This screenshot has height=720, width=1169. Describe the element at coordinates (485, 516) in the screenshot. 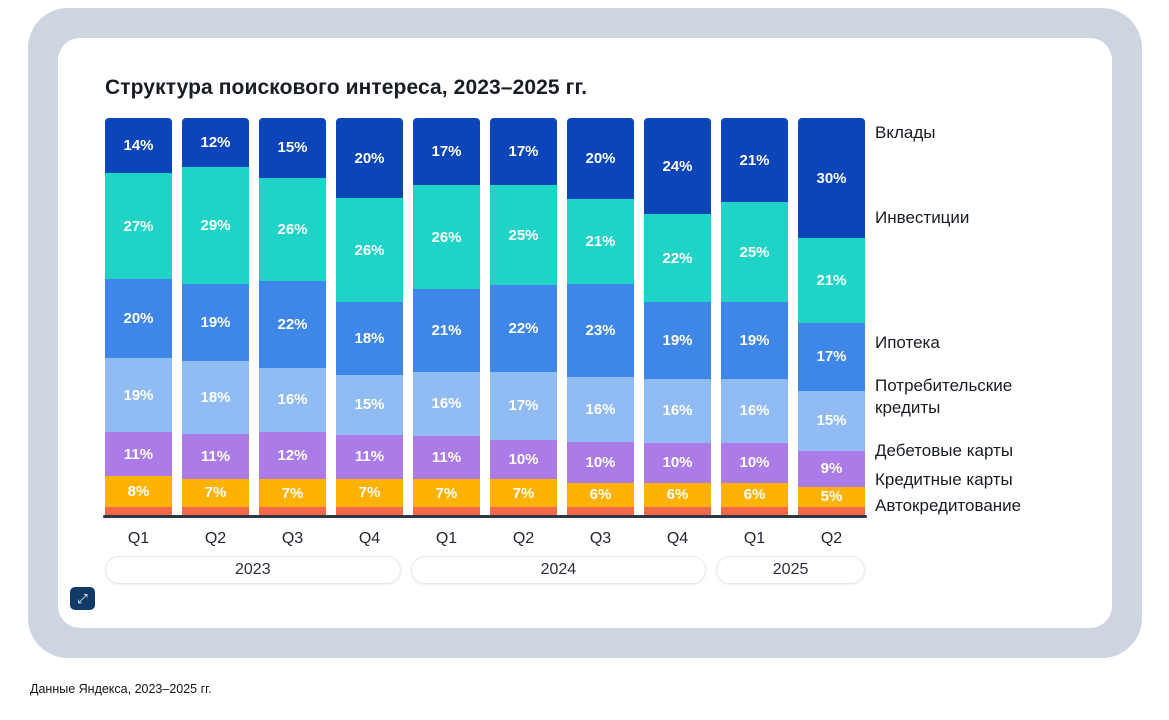

I see `x-axis-line` at that location.